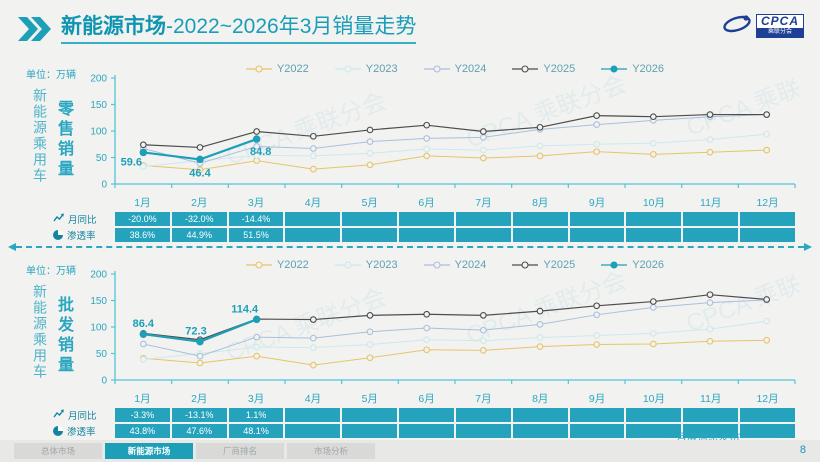 The width and height of the screenshot is (820, 462). What do you see at coordinates (483, 203) in the screenshot?
I see `month-label: 7月` at bounding box center [483, 203].